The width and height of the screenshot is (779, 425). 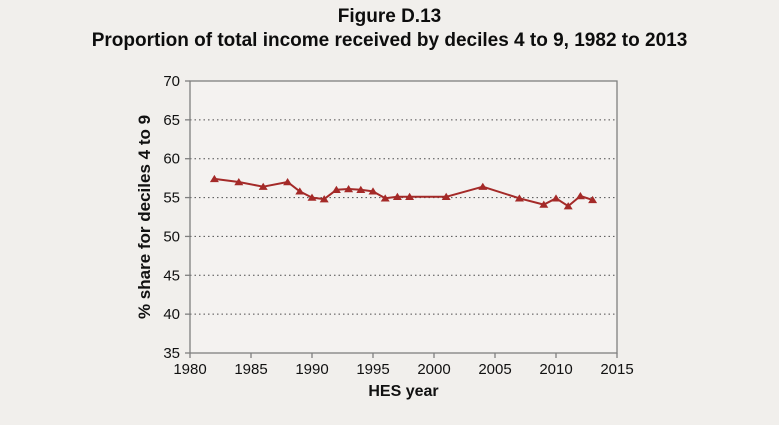 What do you see at coordinates (171, 159) in the screenshot?
I see `y-tick-label: 60` at bounding box center [171, 159].